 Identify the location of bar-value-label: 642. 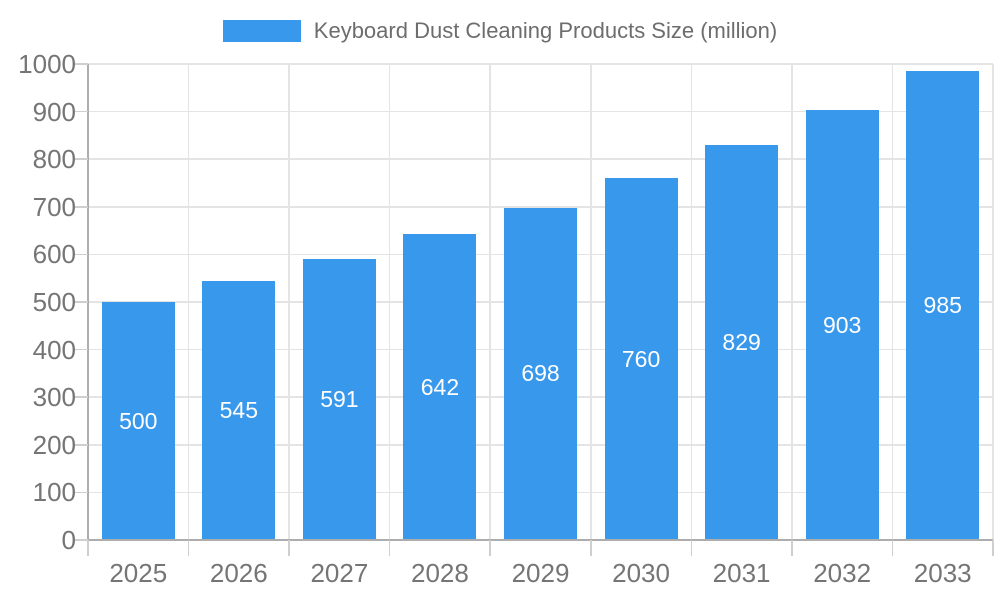
(440, 386).